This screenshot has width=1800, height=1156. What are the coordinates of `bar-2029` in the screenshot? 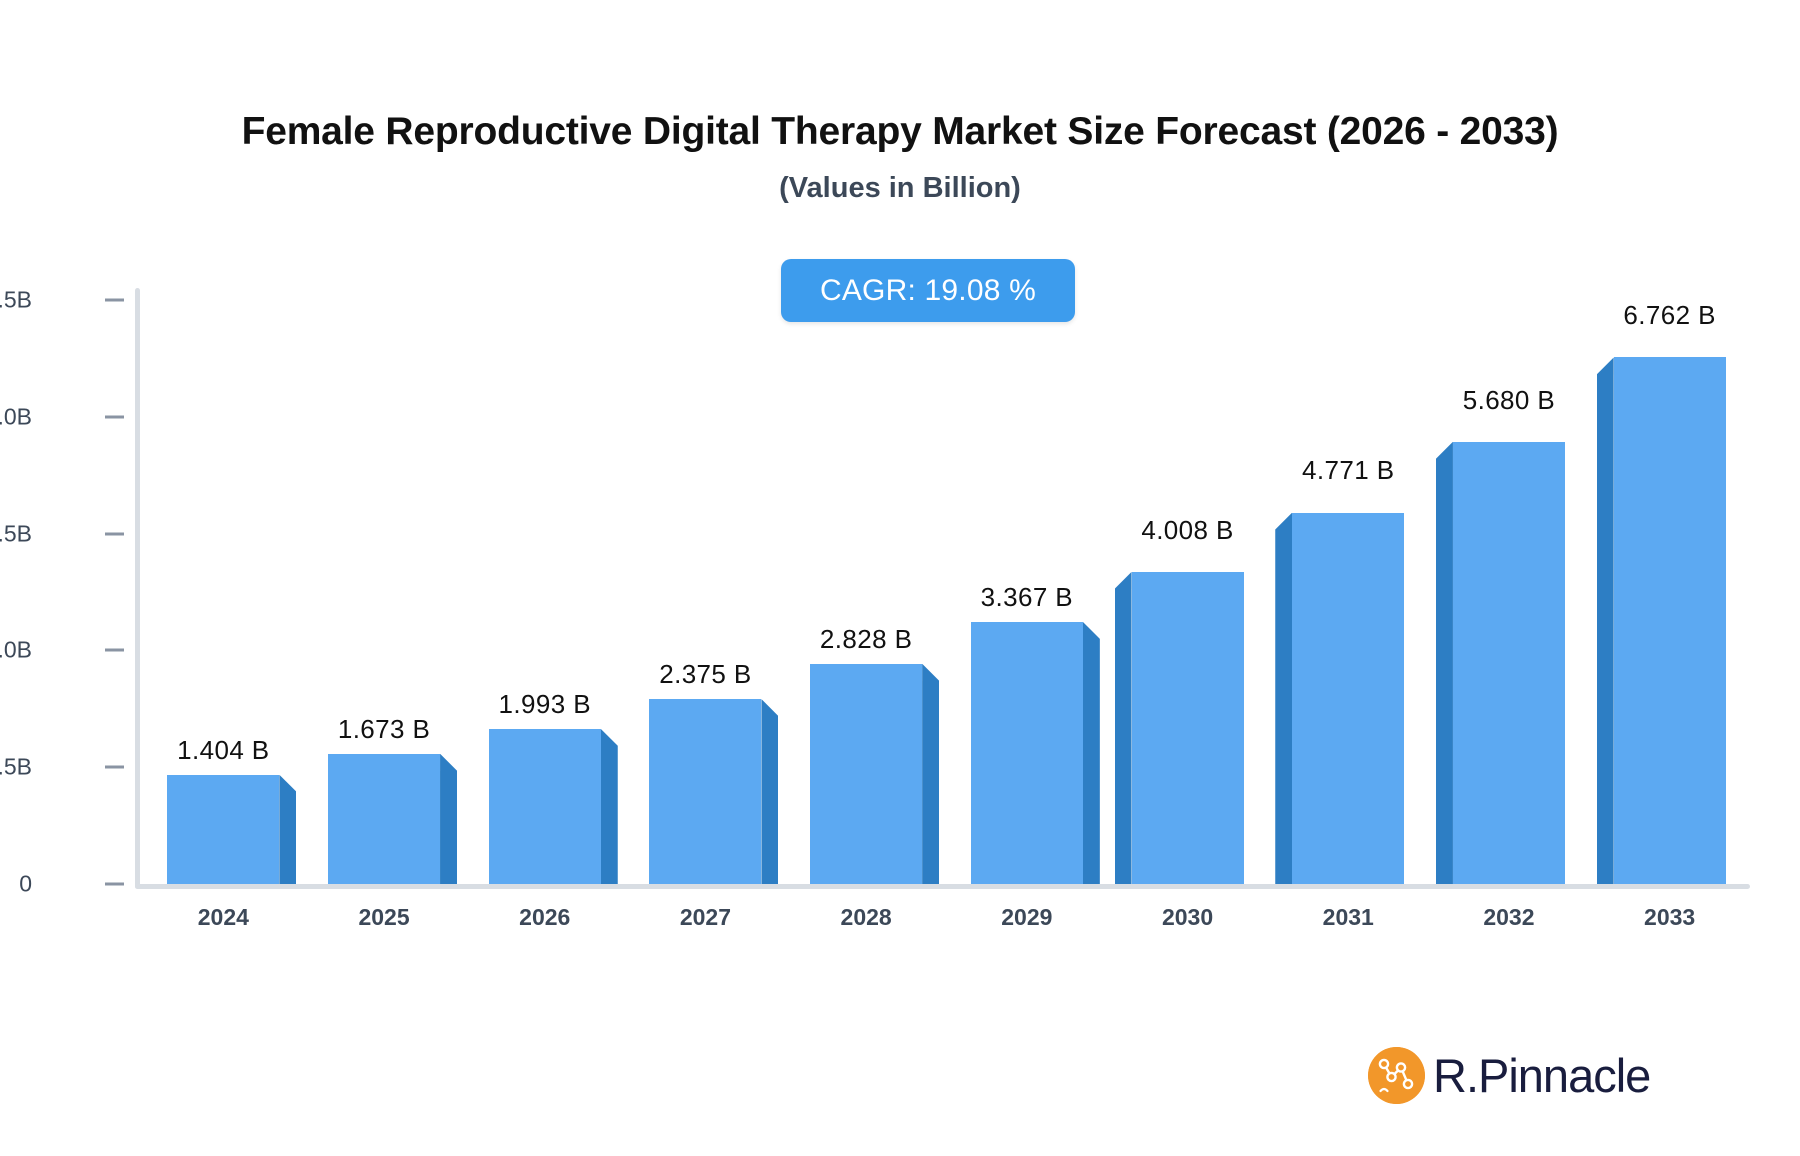 It's located at (1035, 752).